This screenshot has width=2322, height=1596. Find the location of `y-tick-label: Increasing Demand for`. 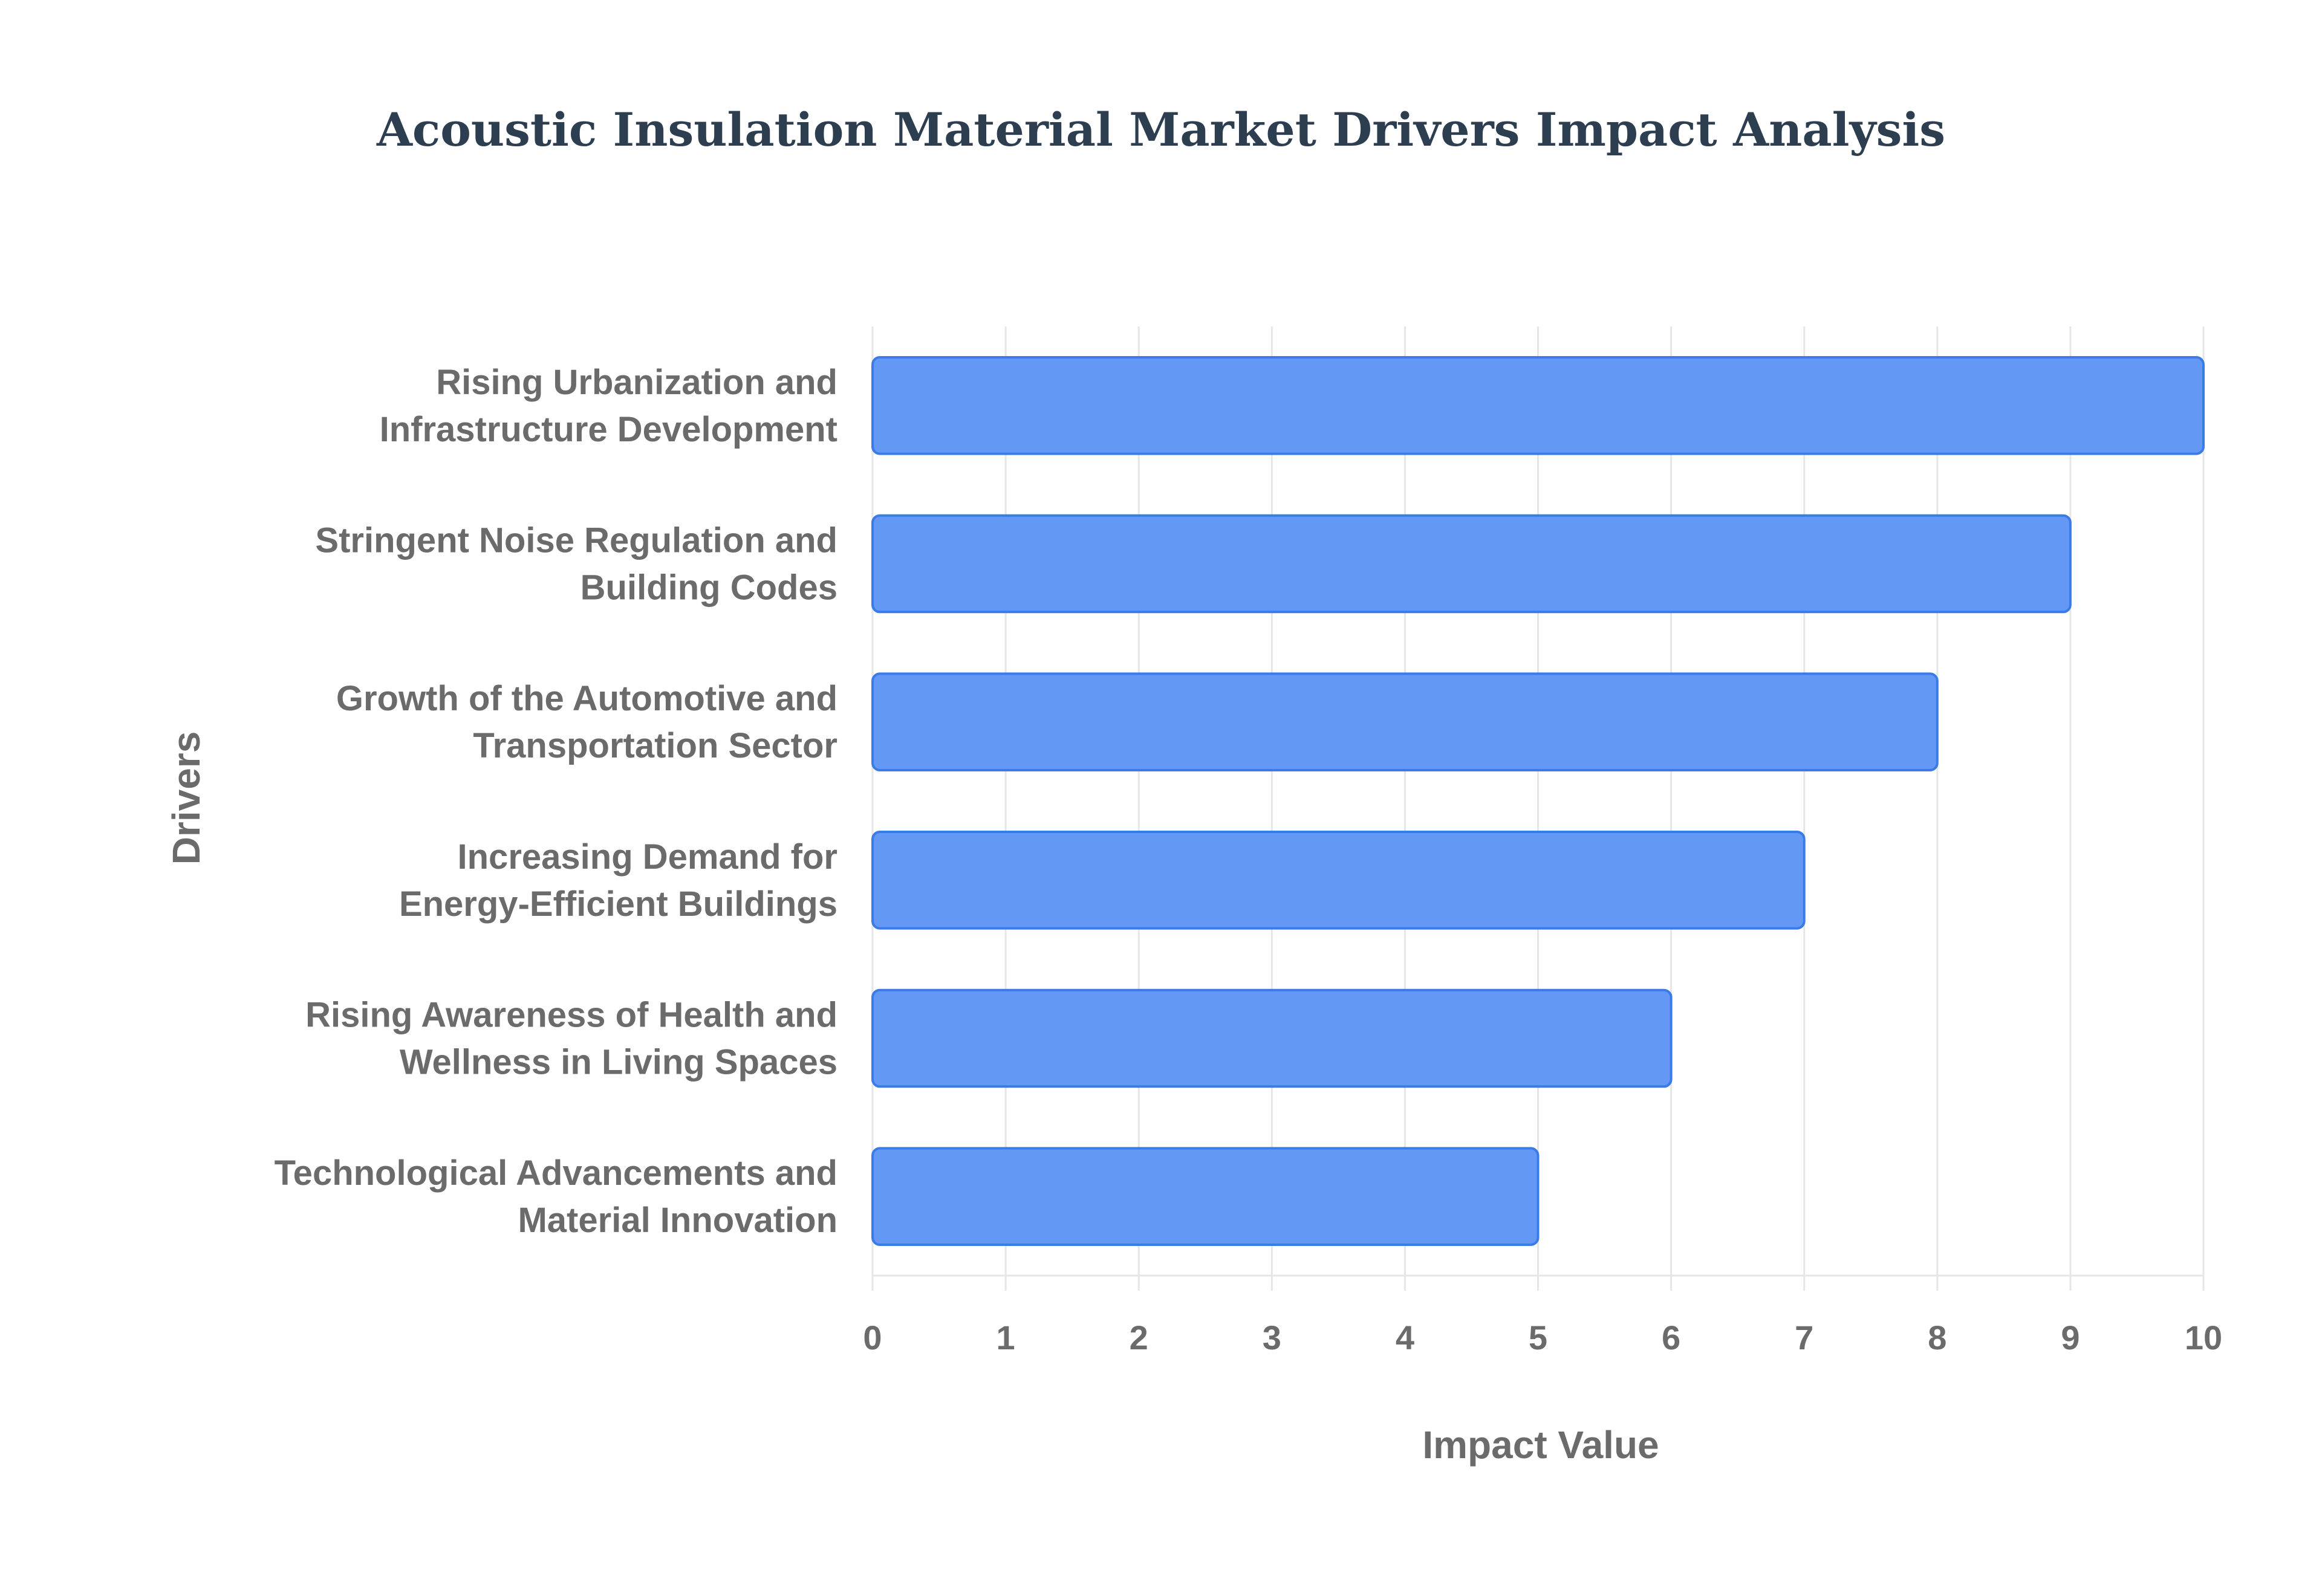

y-tick-label: Increasing Demand for is located at coordinates (648, 857).